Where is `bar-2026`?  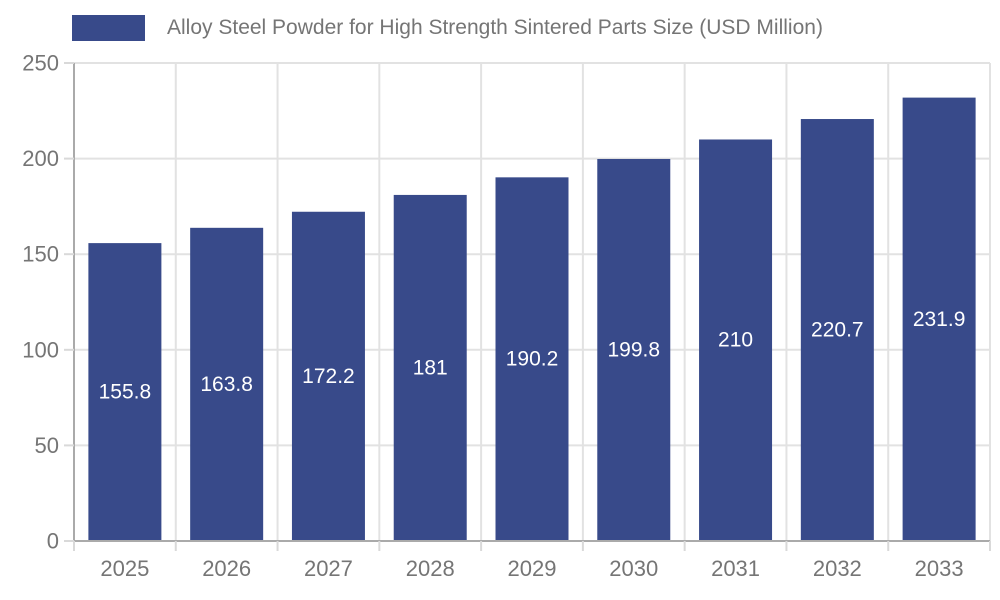
bar-2026 is located at coordinates (227, 384).